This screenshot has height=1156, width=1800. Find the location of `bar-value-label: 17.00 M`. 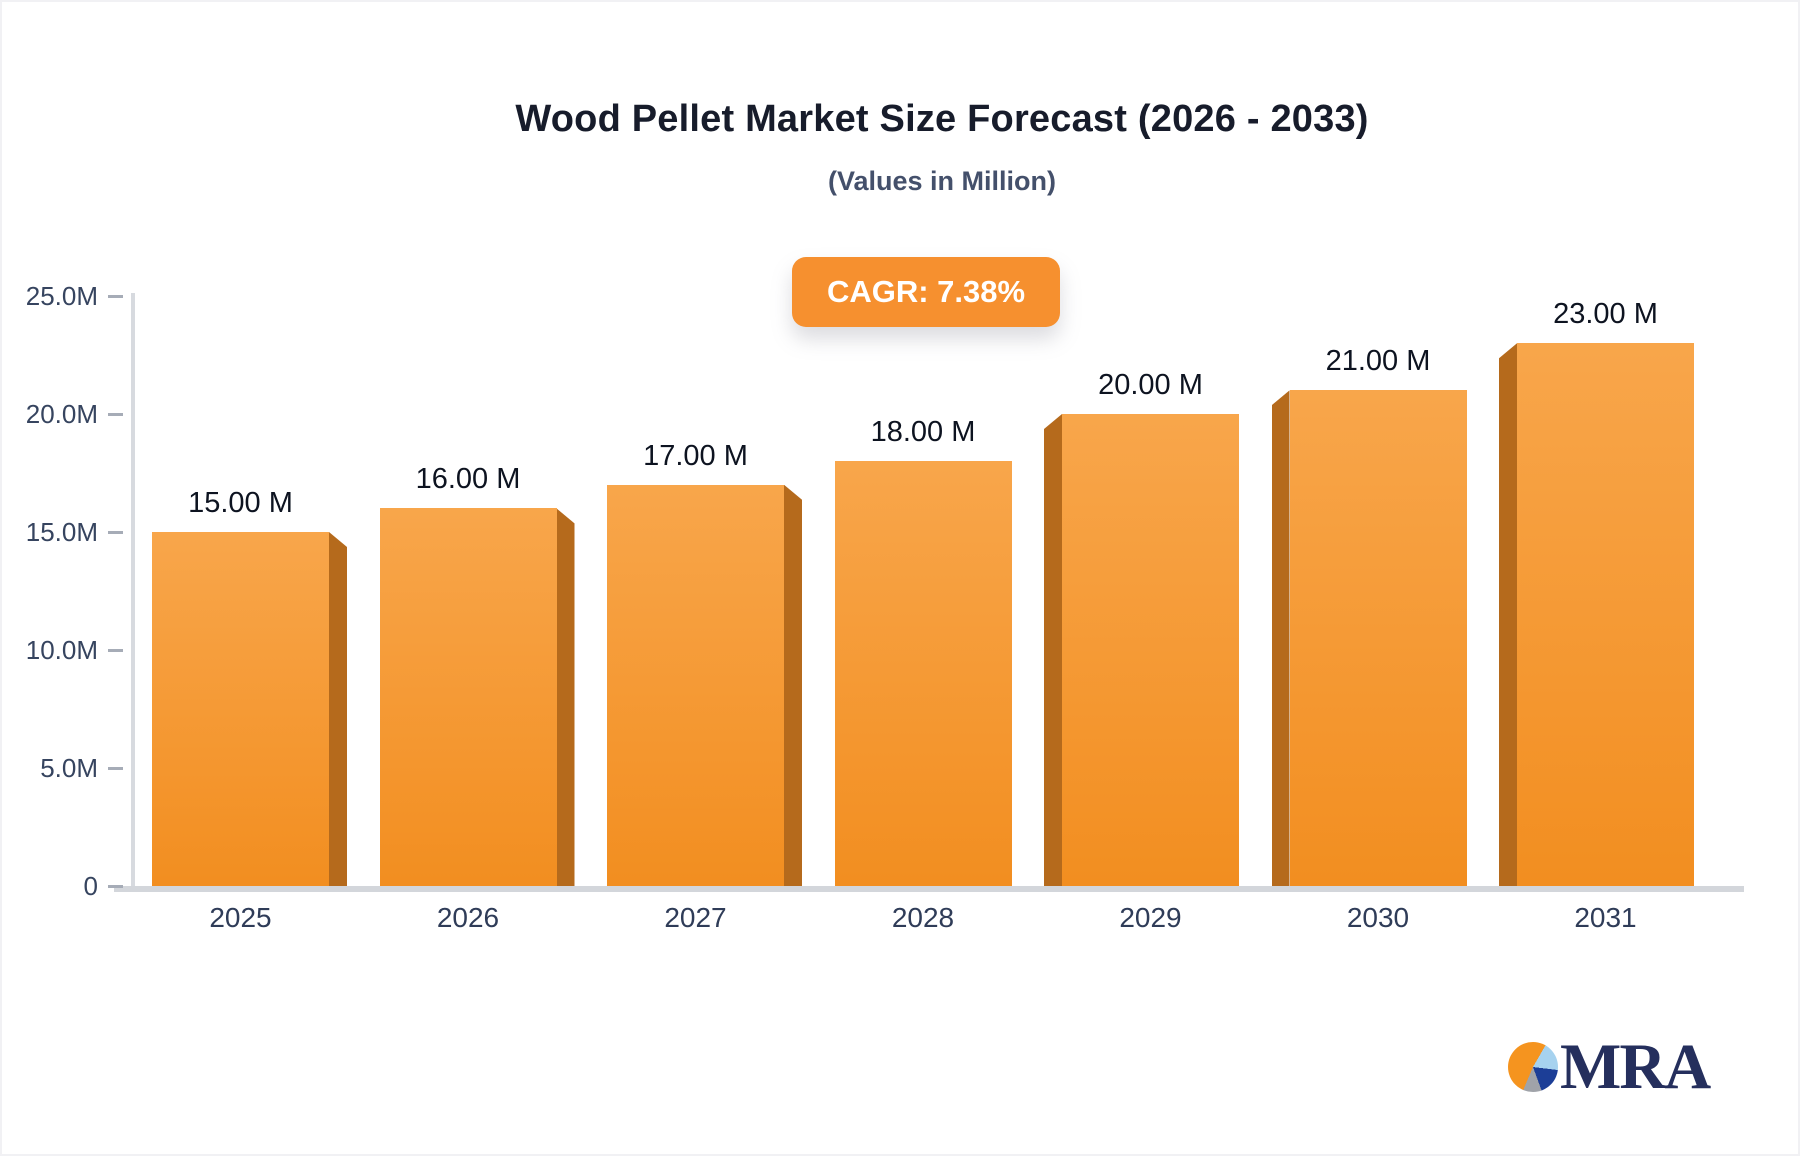

bar-value-label: 17.00 M is located at coordinates (695, 455).